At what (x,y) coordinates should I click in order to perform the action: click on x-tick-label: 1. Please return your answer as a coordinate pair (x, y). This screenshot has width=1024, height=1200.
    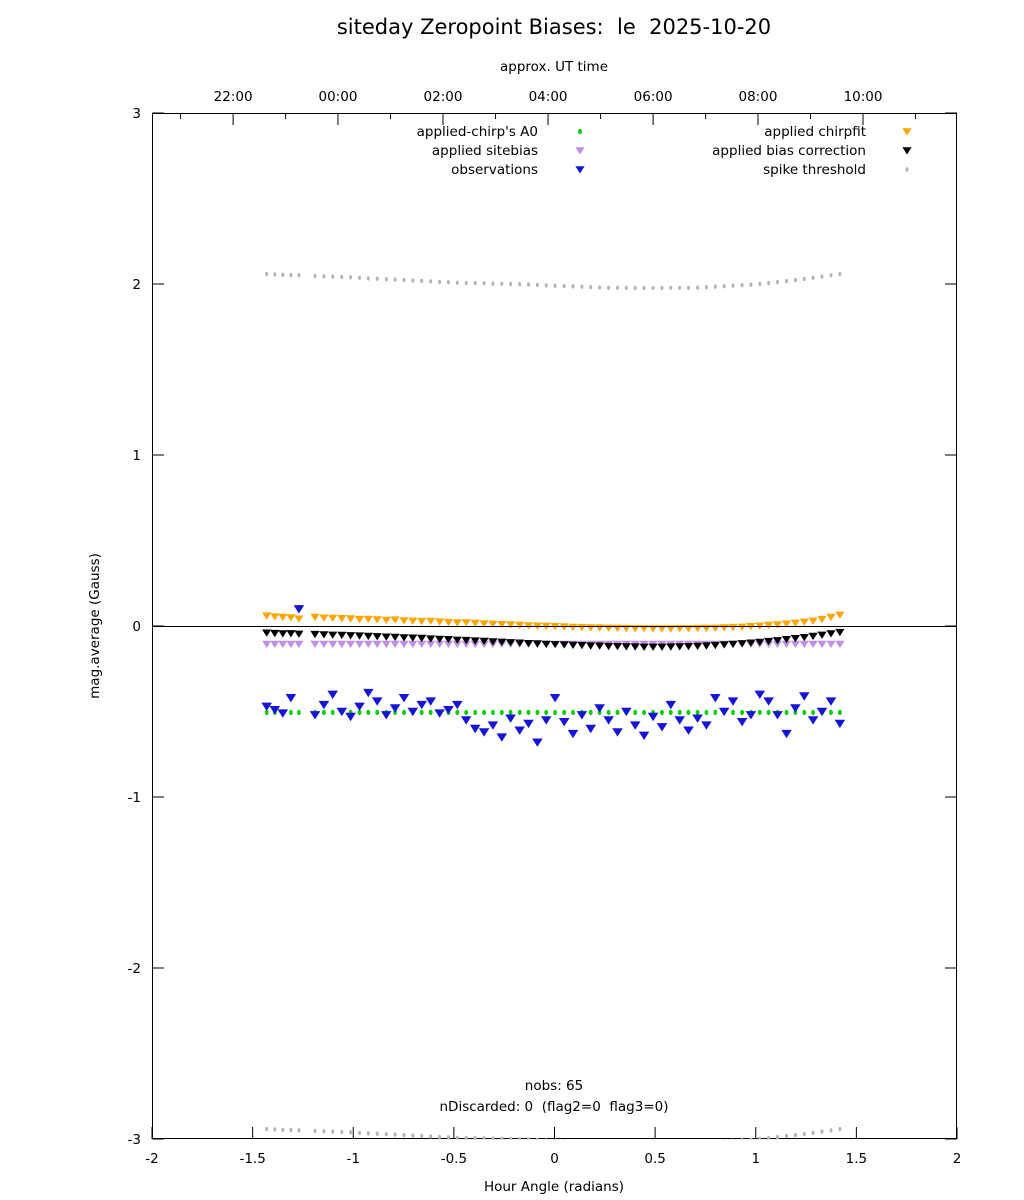
    Looking at the image, I should click on (755, 1159).